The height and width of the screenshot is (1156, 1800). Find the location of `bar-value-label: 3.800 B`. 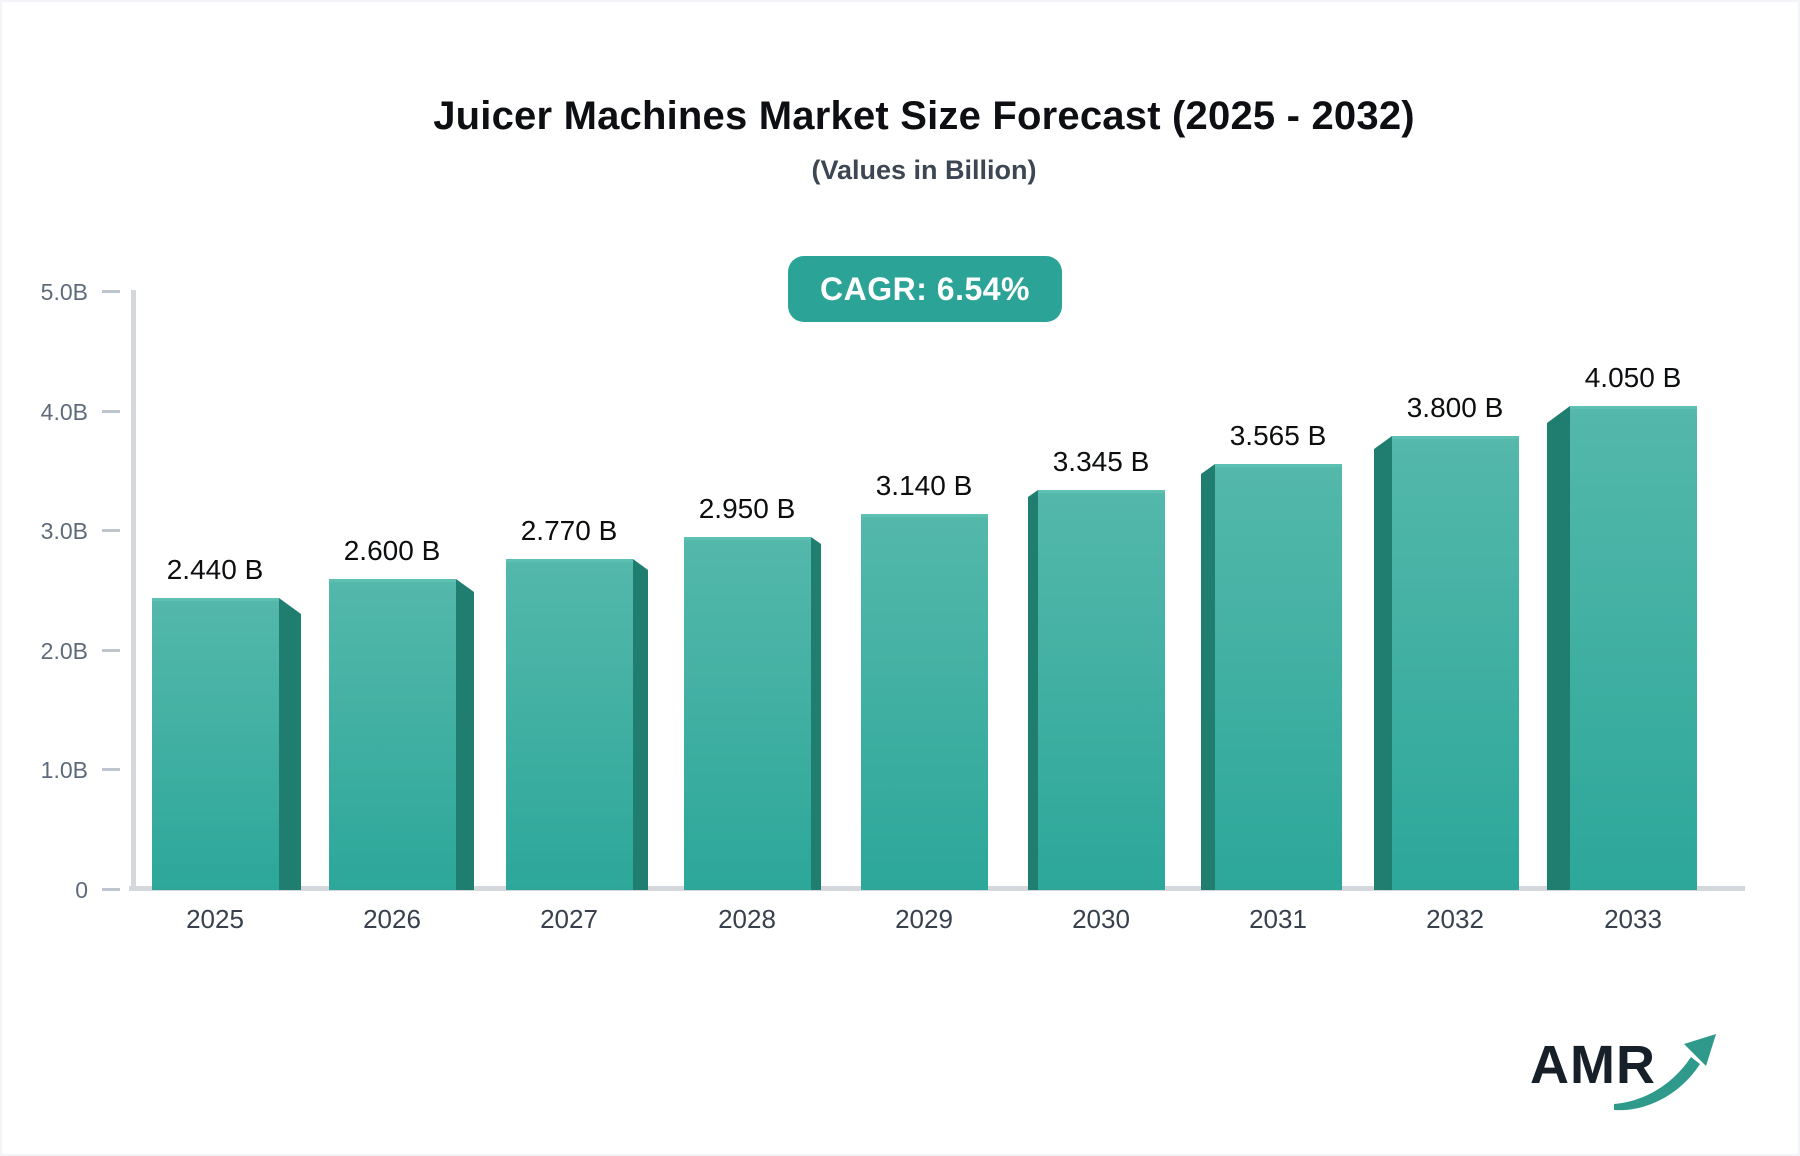

bar-value-label: 3.800 B is located at coordinates (1455, 407).